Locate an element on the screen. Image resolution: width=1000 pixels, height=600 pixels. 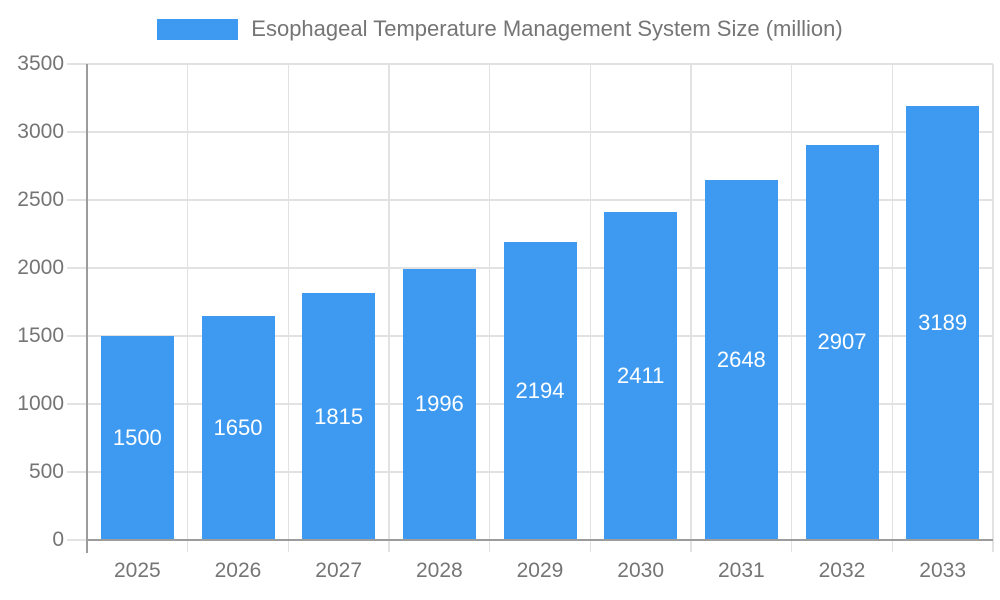
bar-value-label: 1650 is located at coordinates (238, 427).